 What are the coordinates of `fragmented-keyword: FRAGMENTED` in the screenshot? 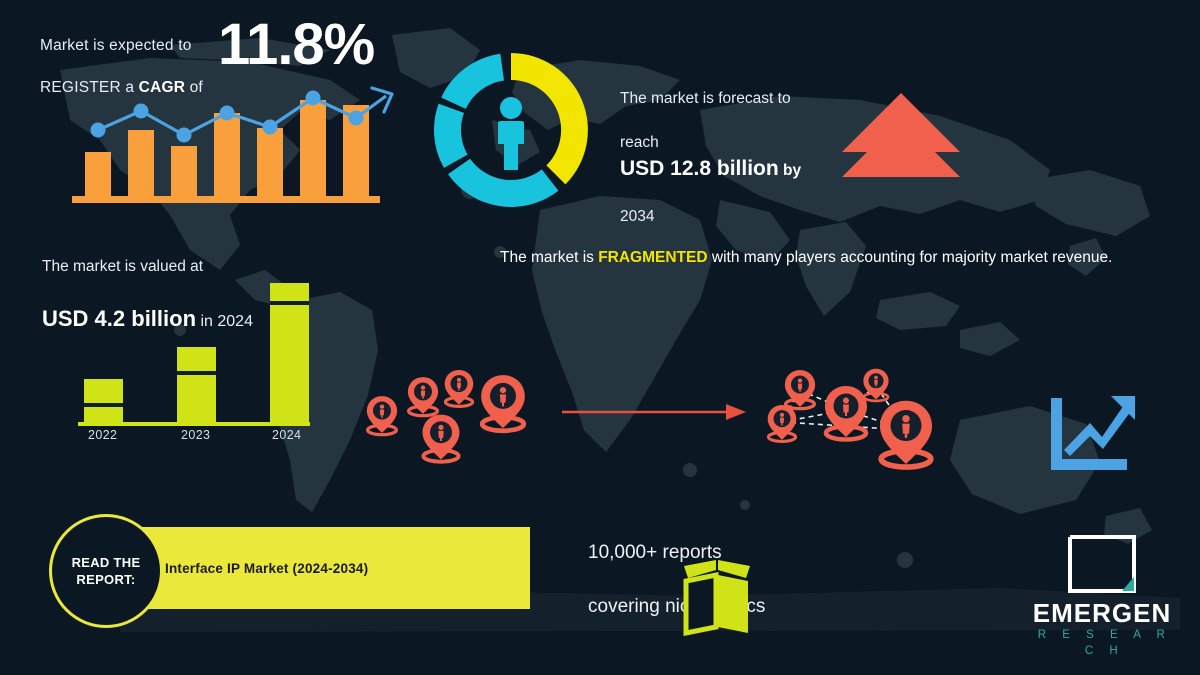 It's located at (653, 257).